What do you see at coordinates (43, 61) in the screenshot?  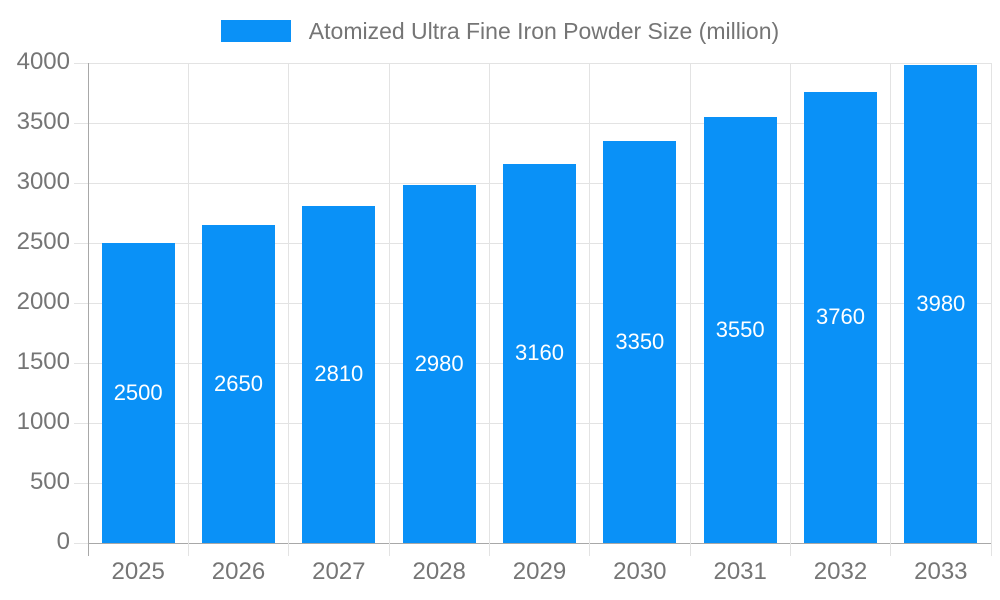 I see `y-axis-label: 4000` at bounding box center [43, 61].